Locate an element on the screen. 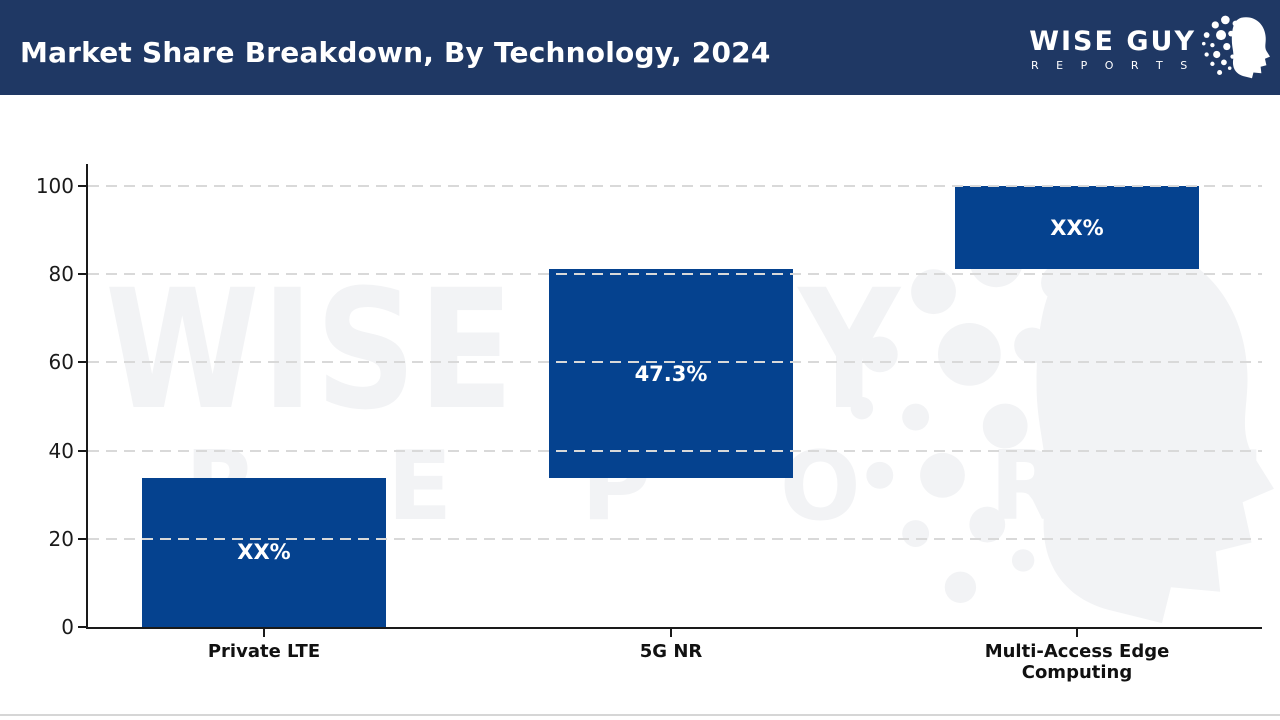 This screenshot has width=1280, height=720. logo-head-icon is located at coordinates (1235, 46).